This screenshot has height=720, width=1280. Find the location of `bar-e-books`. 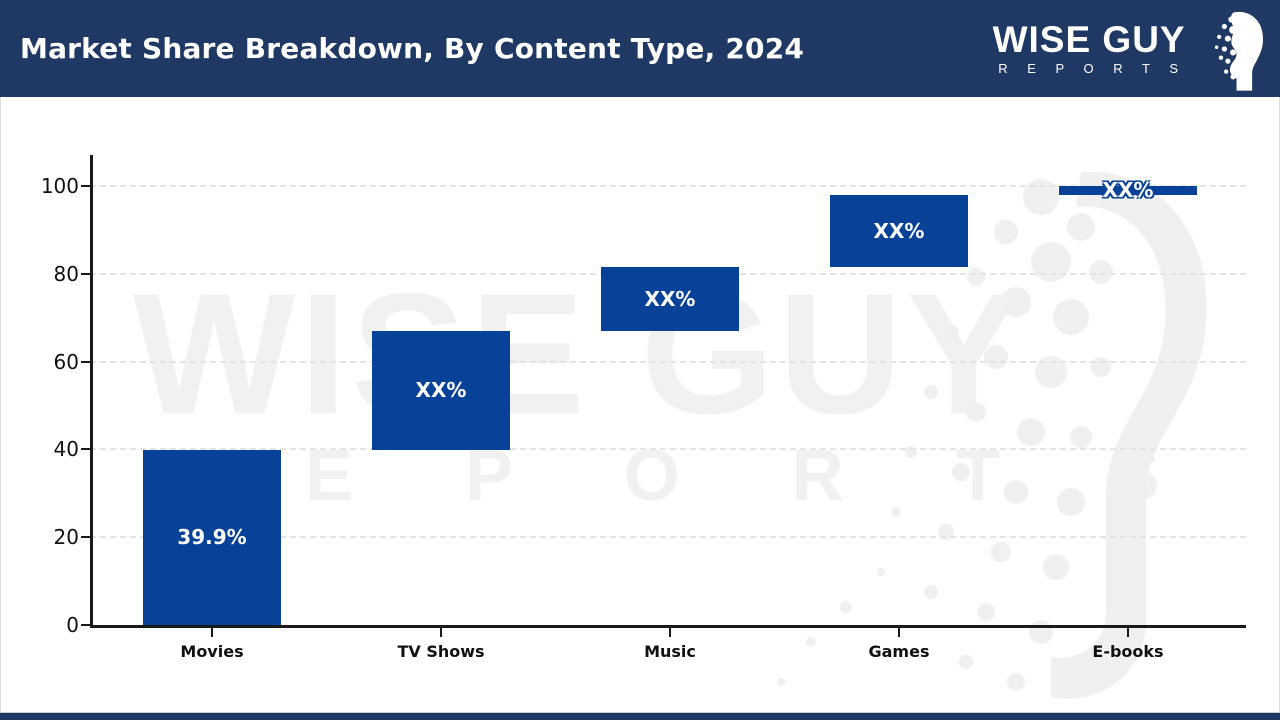

bar-e-books is located at coordinates (1128, 190).